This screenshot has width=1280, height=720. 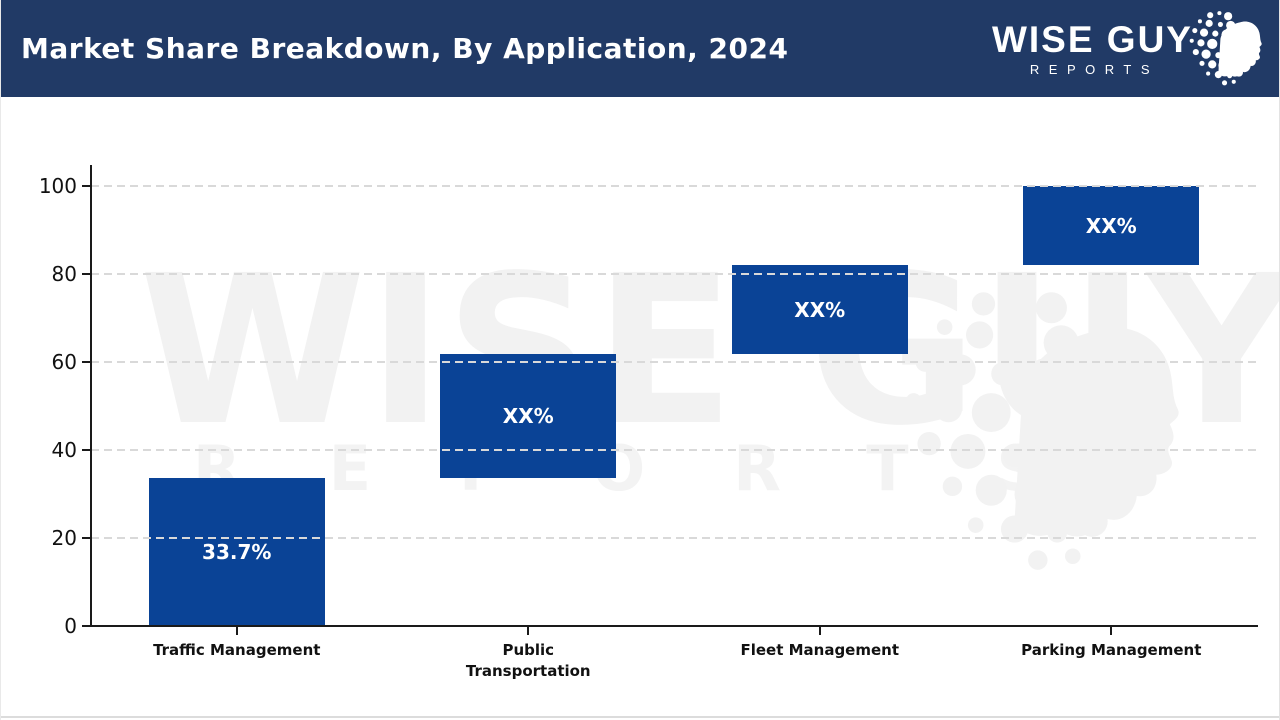 What do you see at coordinates (528, 650) in the screenshot?
I see `x-category-label-line: Public` at bounding box center [528, 650].